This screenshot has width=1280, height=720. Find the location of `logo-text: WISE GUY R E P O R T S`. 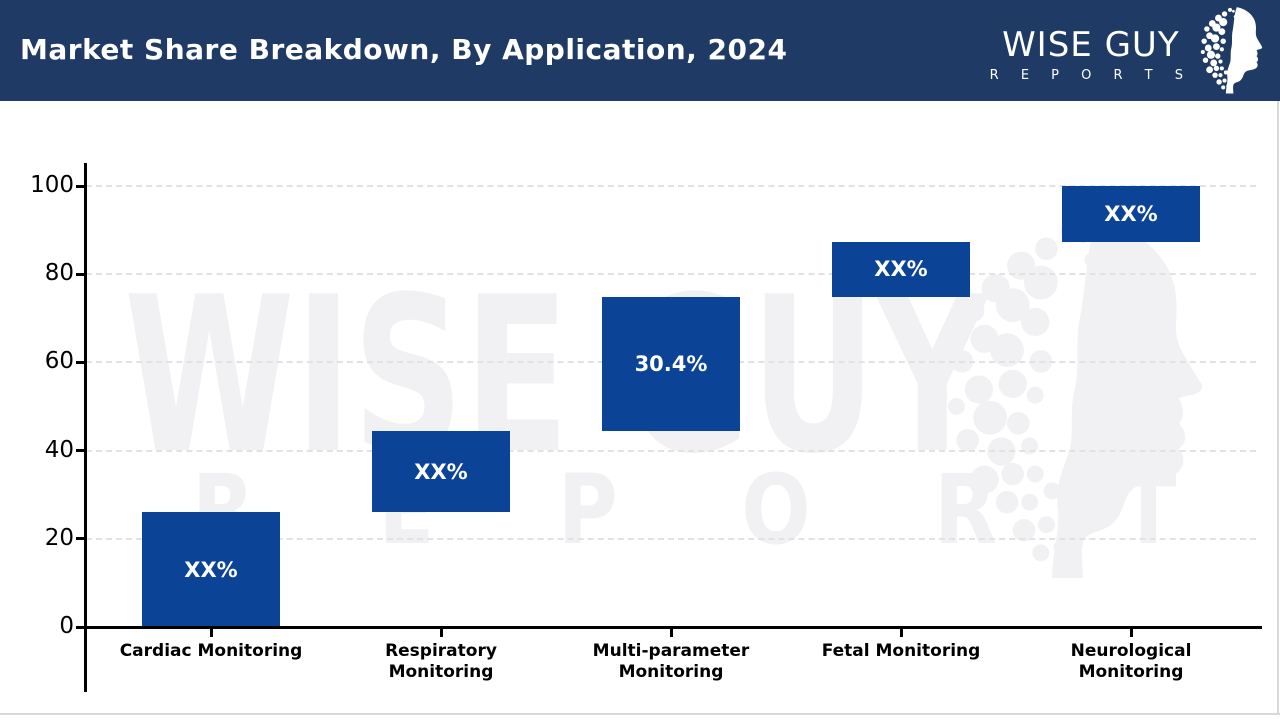

logo-text: WISE GUY R E P O R T S is located at coordinates (1091, 54).